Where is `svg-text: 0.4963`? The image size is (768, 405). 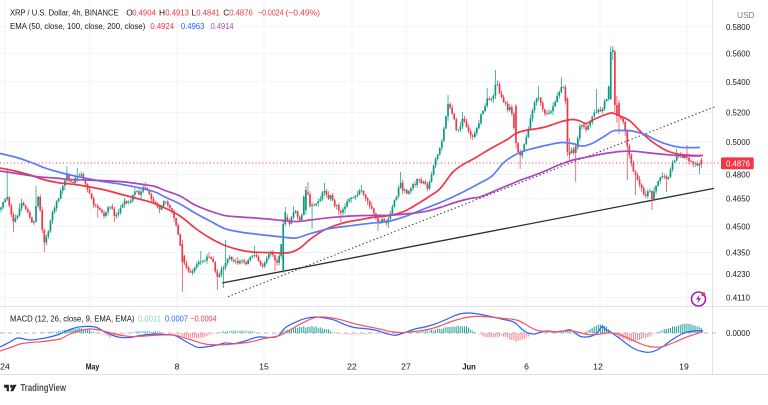
svg-text: 0.4963 is located at coordinates (193, 26).